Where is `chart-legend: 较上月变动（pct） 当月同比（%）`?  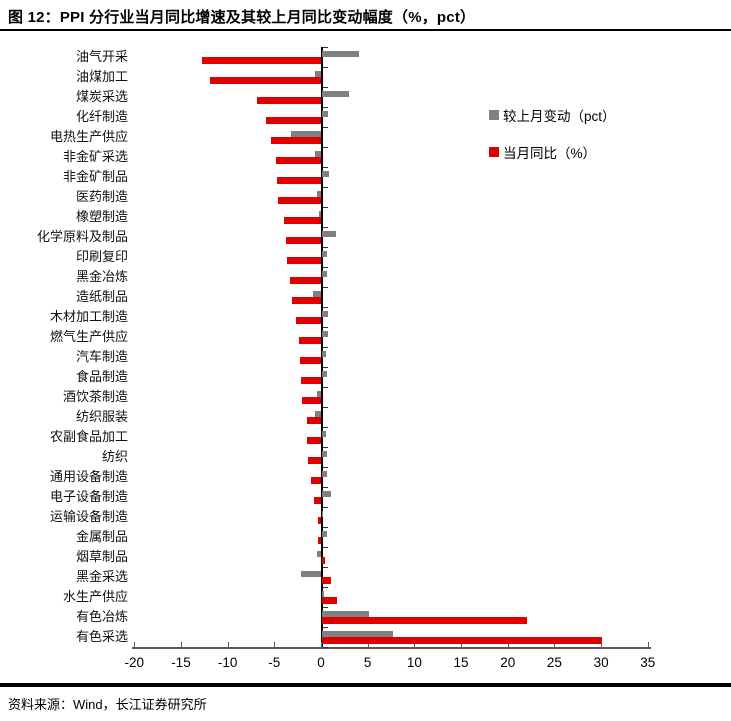
chart-legend: 较上月变动（pct） 当月同比（%） is located at coordinates (552, 142).